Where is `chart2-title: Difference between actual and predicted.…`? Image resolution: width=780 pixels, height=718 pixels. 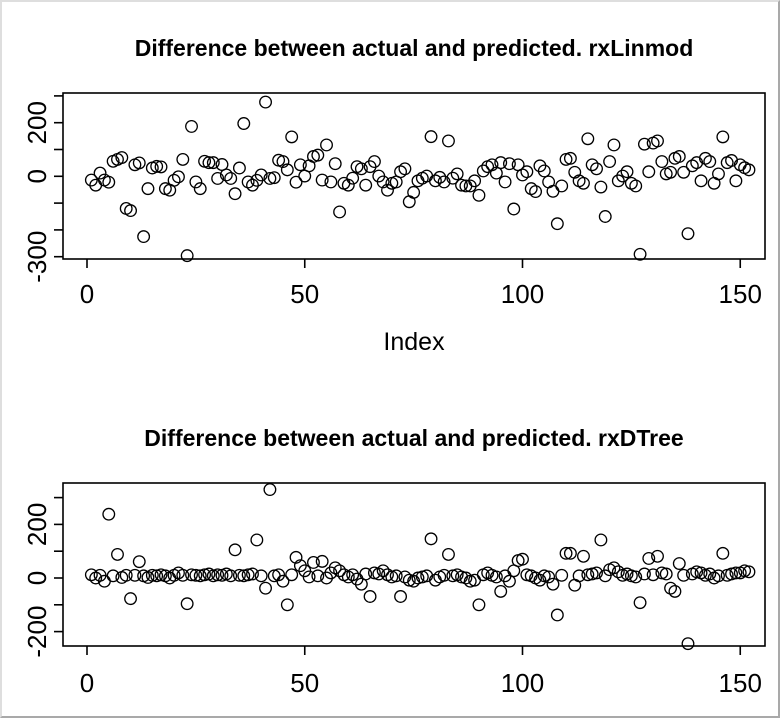
chart2-title: Difference between actual and predicted.… is located at coordinates (413, 438).